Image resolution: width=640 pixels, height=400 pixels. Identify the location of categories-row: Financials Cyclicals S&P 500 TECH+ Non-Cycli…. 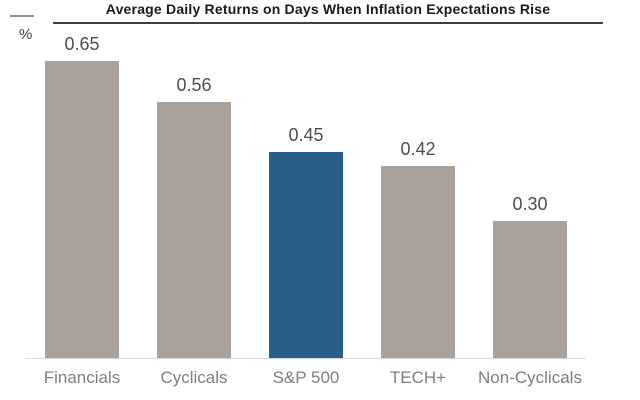
(306, 378).